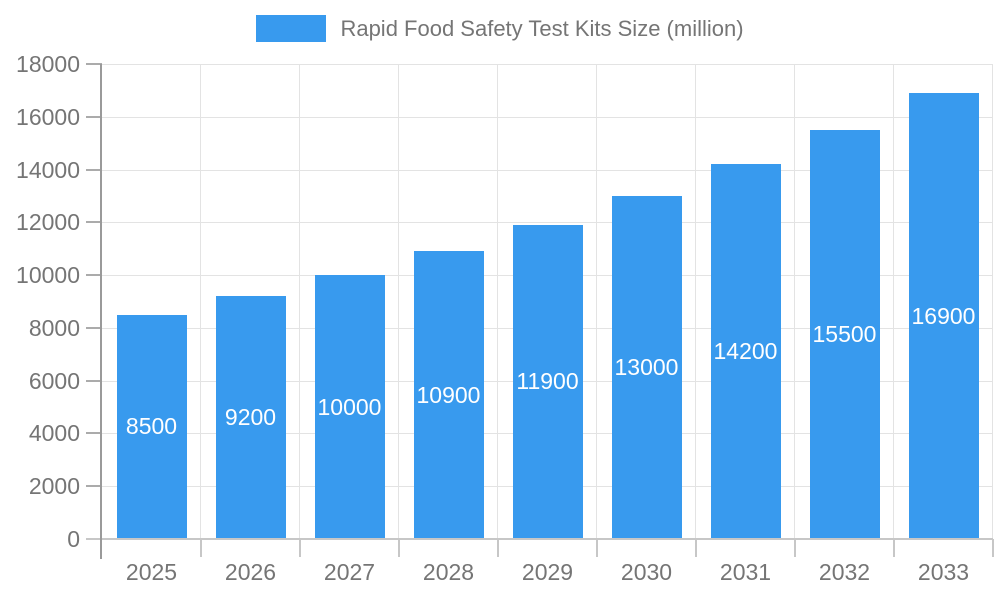  What do you see at coordinates (291, 28) in the screenshot?
I see `legend-swatch` at bounding box center [291, 28].